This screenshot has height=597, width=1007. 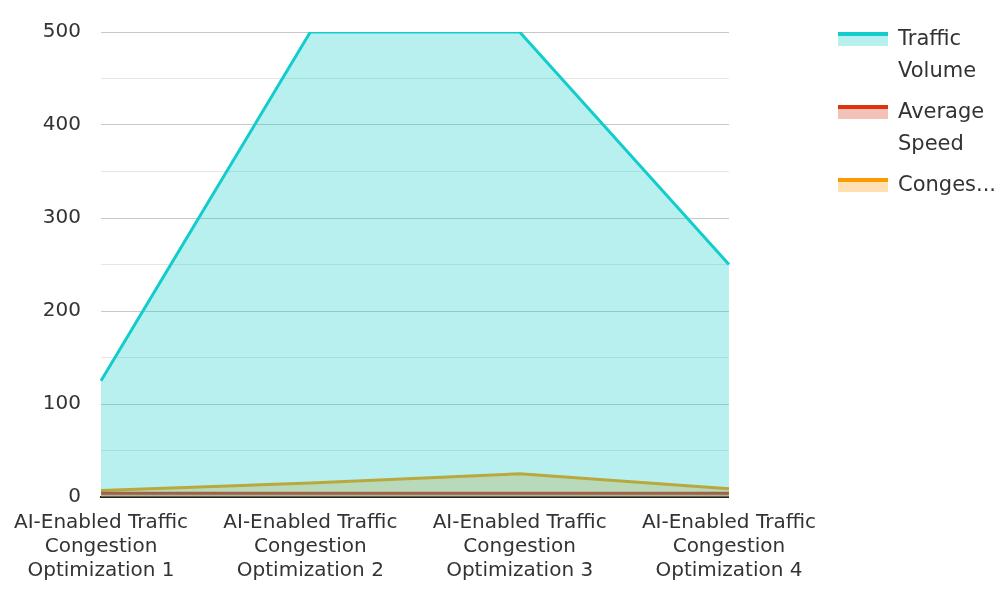 I want to click on x-tick-label: AI-Enabled Traffic Congestion Optimization 2, so click(x=310, y=545).